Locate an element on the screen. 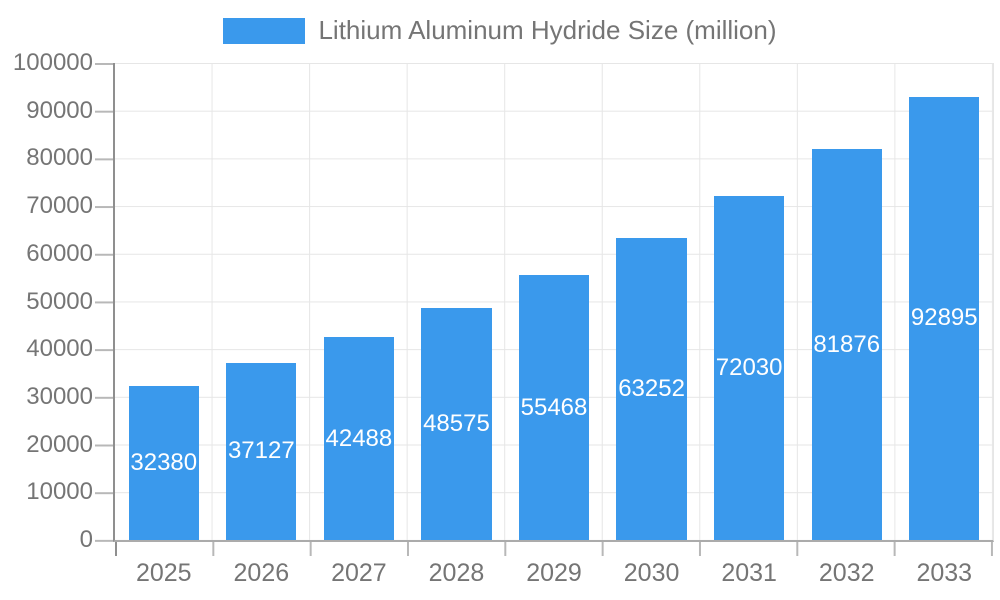 Image resolution: width=1000 pixels, height=600 pixels. bar-2027: 42488 is located at coordinates (359, 438).